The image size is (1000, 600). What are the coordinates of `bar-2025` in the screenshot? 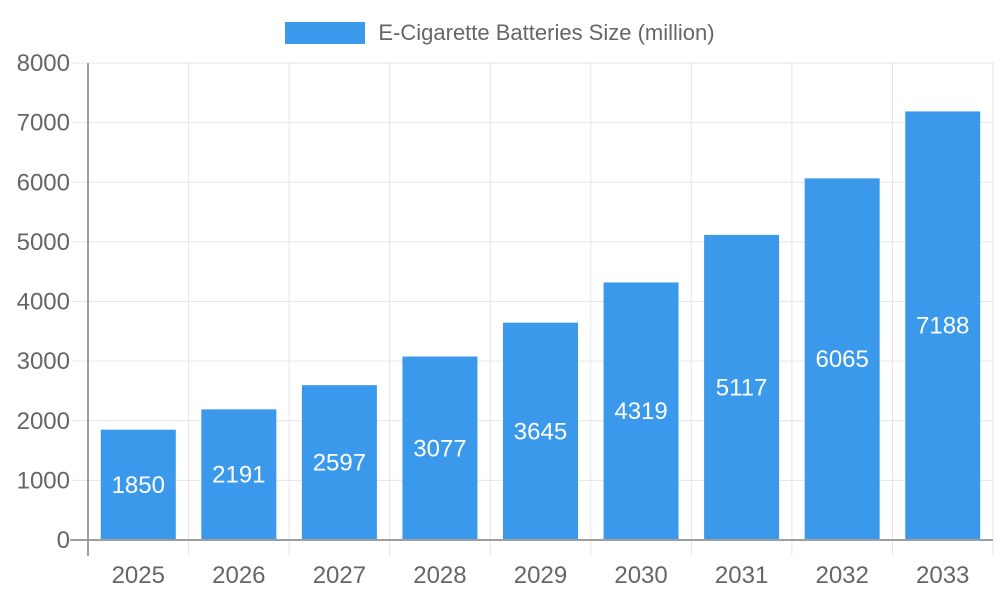 It's located at (138, 484).